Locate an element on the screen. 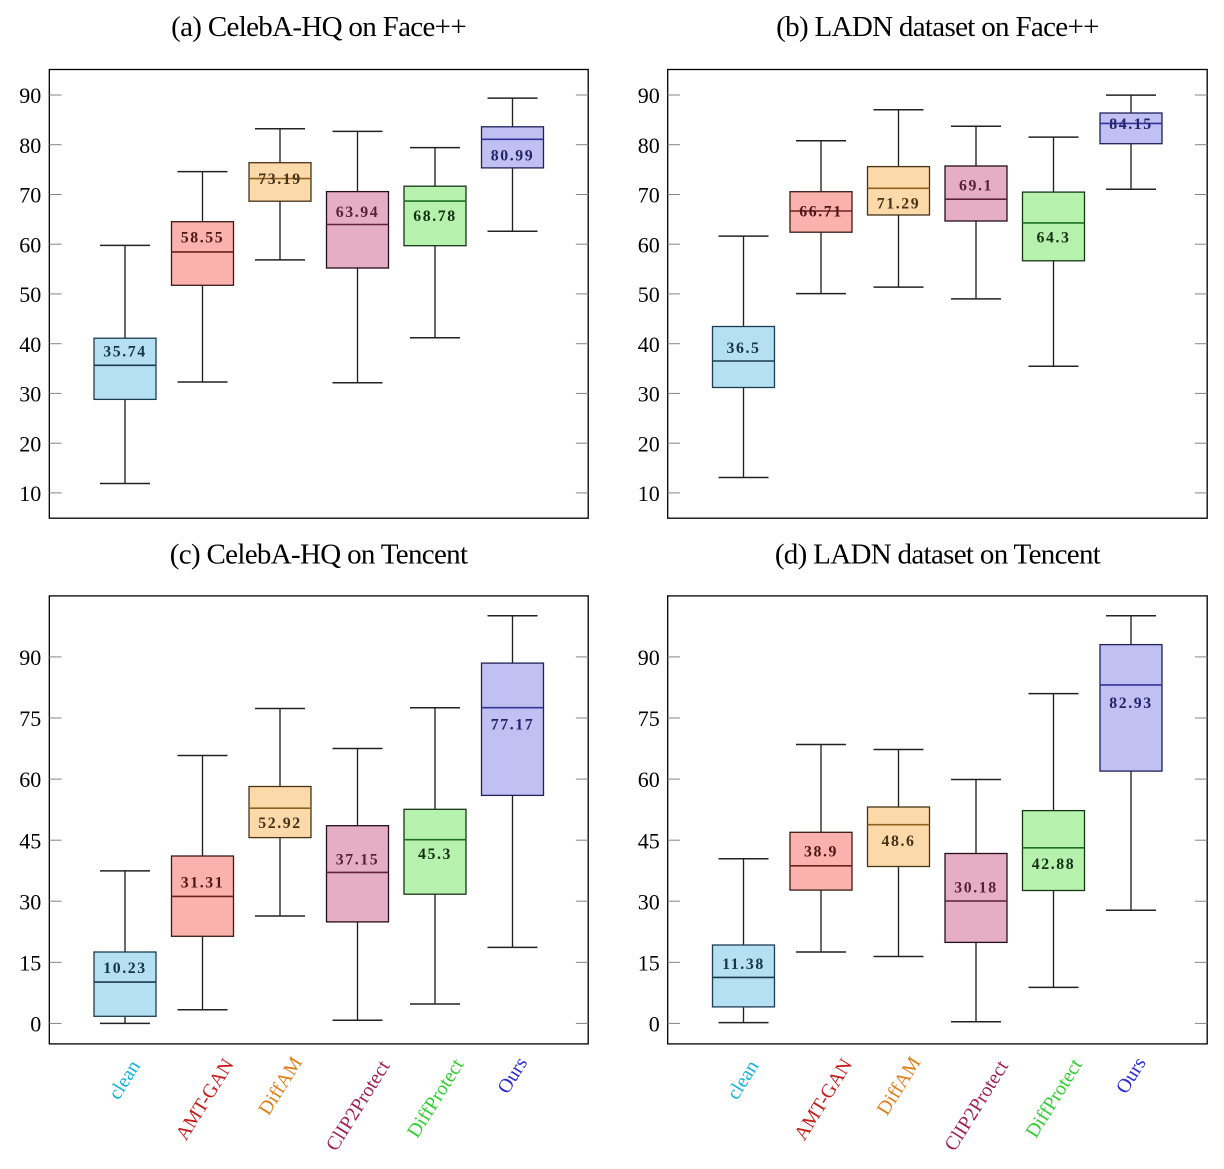 This screenshot has height=1169, width=1224. svg-text: (d) LADN dataset on Tencent is located at coordinates (938, 554).